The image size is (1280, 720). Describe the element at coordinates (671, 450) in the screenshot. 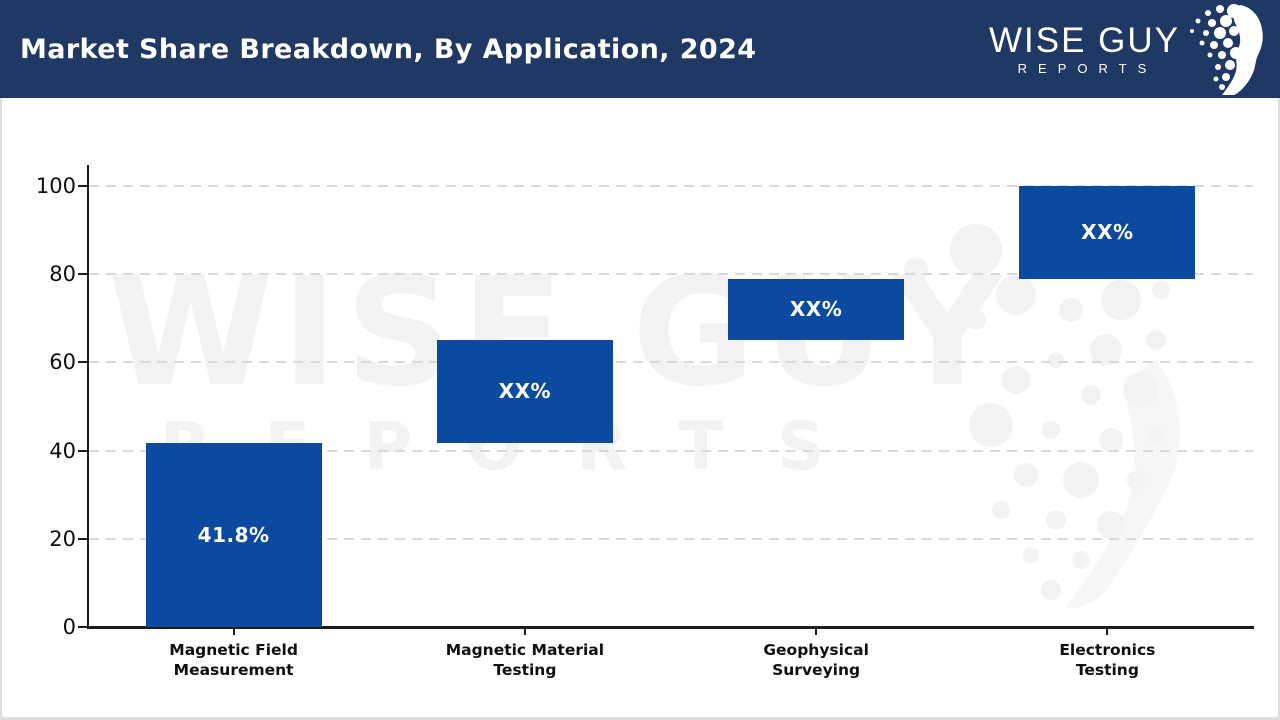

I see `gridline-y40` at that location.